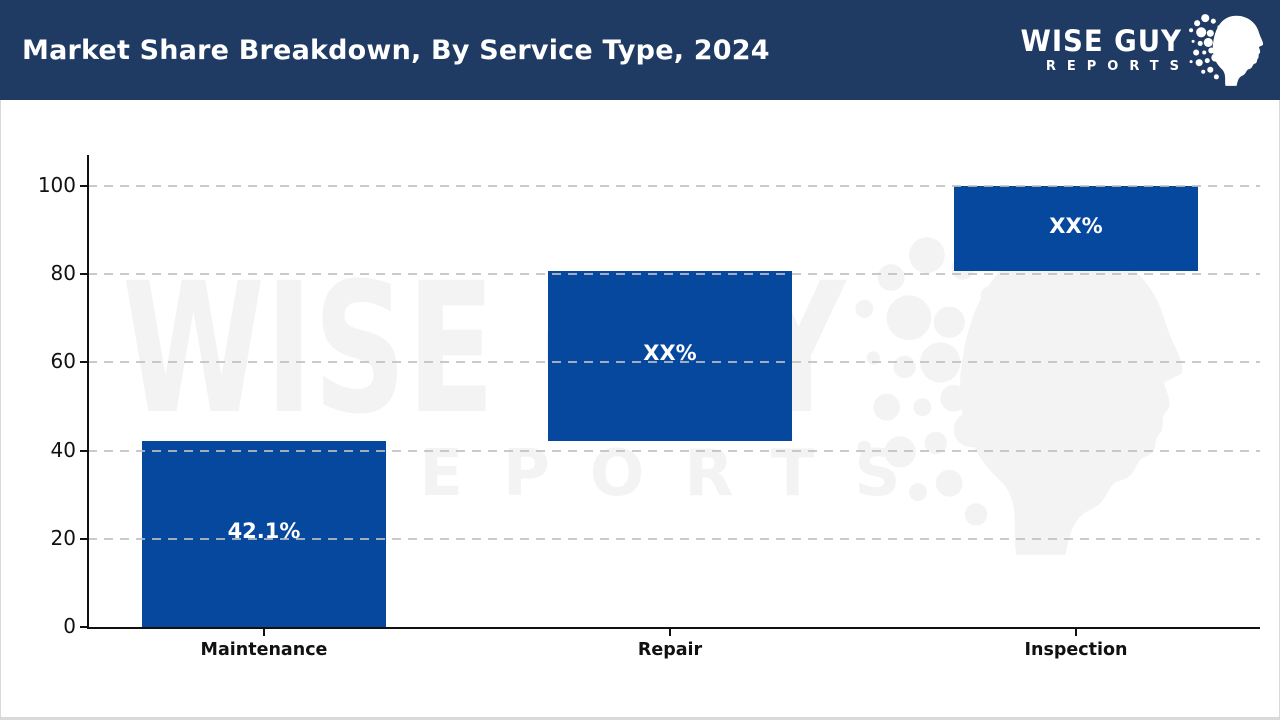  What do you see at coordinates (1227, 50) in the screenshot?
I see `logo-face-icon` at bounding box center [1227, 50].